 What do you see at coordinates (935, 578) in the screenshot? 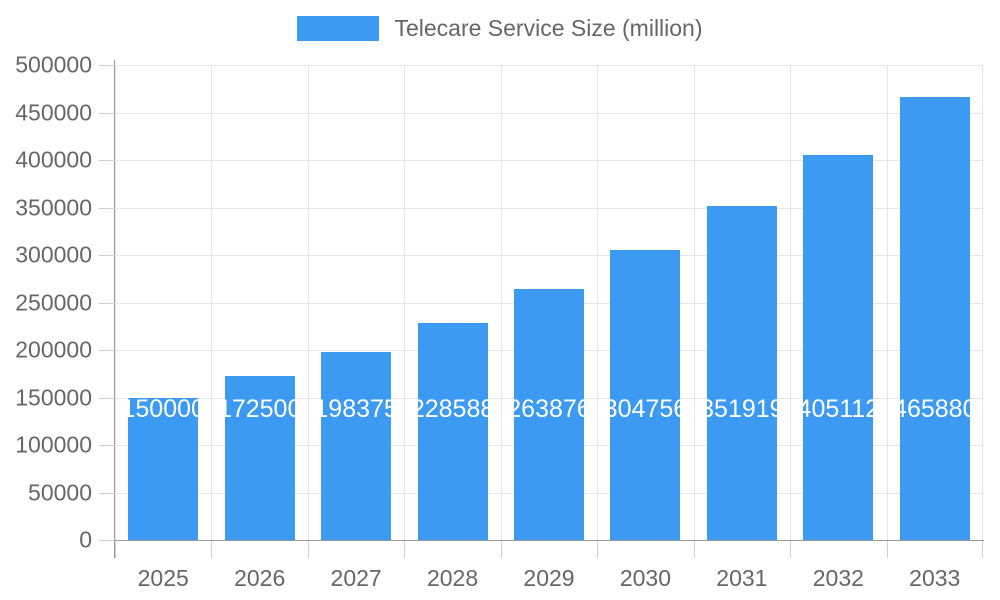
I see `x-axis-tick-label: 2033` at bounding box center [935, 578].